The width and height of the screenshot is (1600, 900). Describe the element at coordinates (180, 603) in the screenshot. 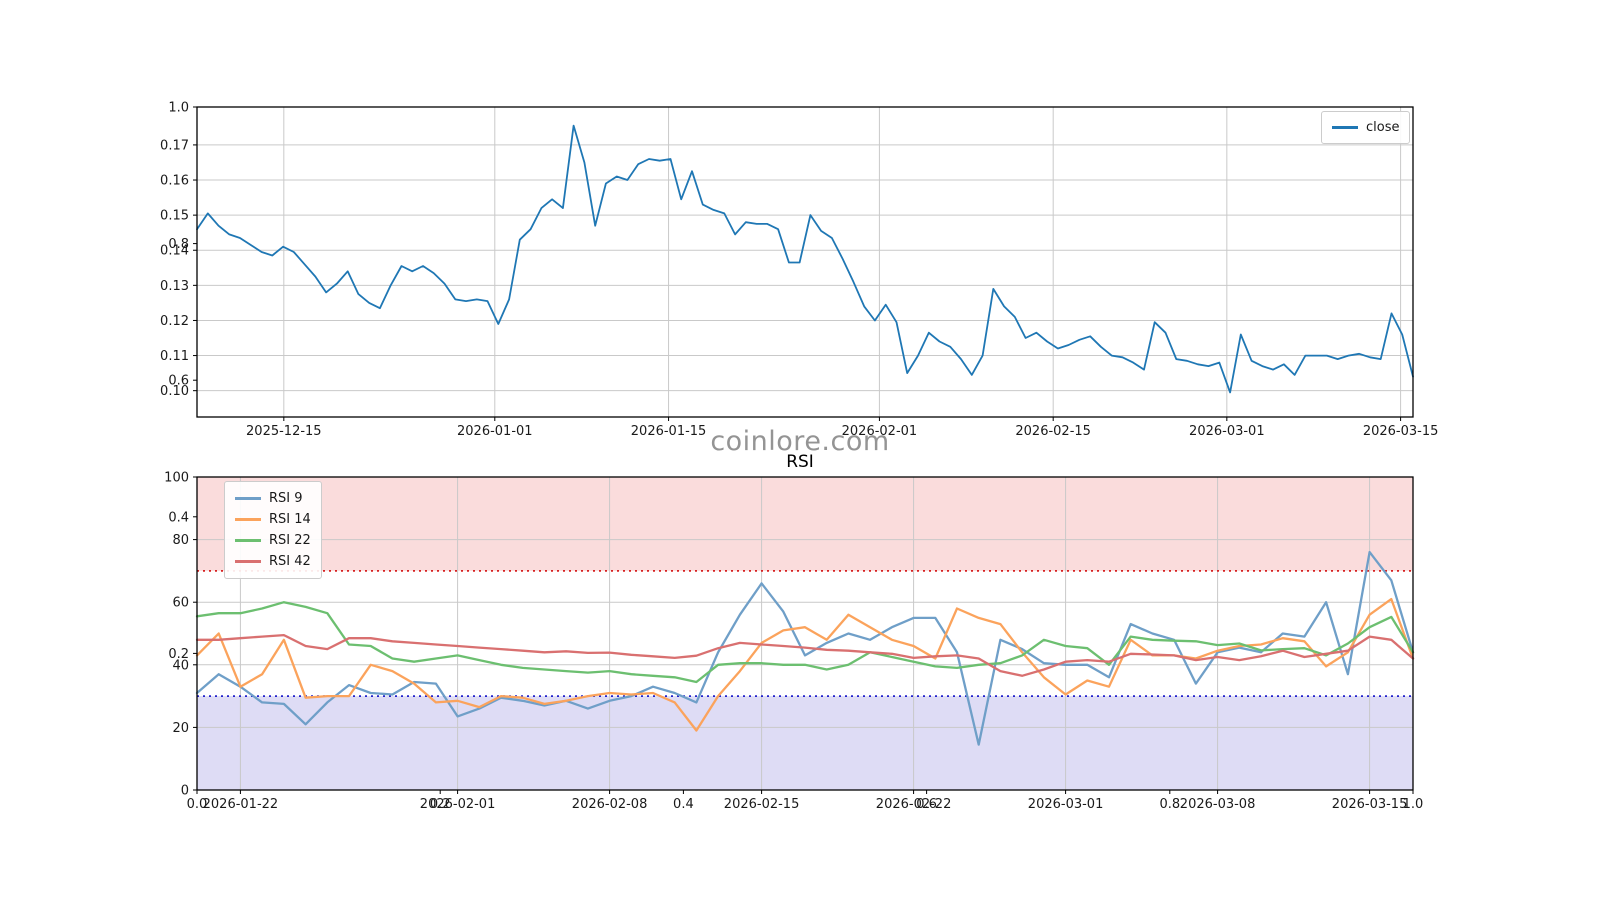

I see `rsi-ytick-label: 60` at that location.